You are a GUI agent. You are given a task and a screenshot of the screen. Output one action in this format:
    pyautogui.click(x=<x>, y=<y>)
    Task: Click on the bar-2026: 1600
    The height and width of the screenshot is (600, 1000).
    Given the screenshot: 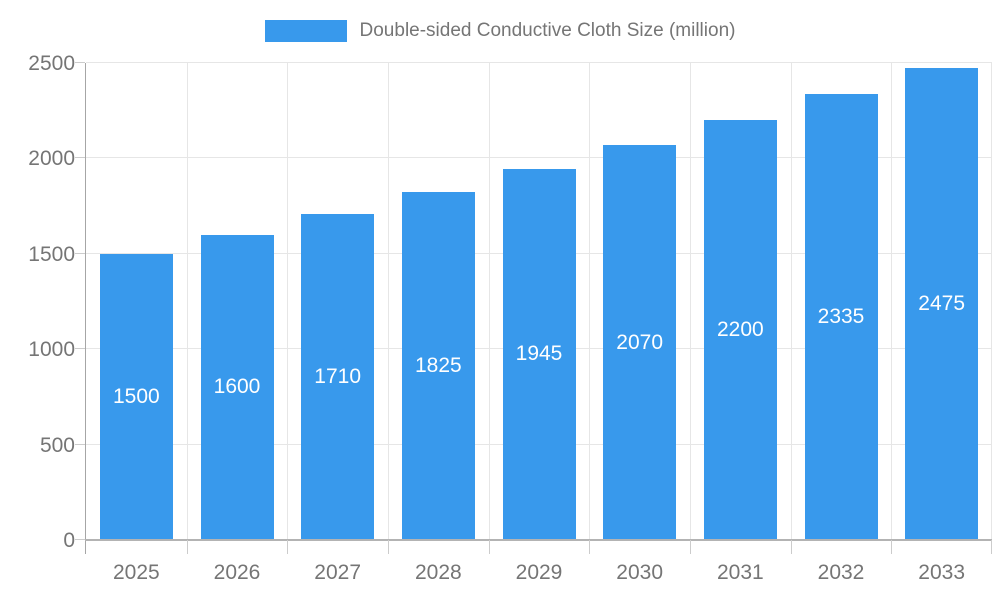 What is the action you would take?
    pyautogui.click(x=237, y=387)
    